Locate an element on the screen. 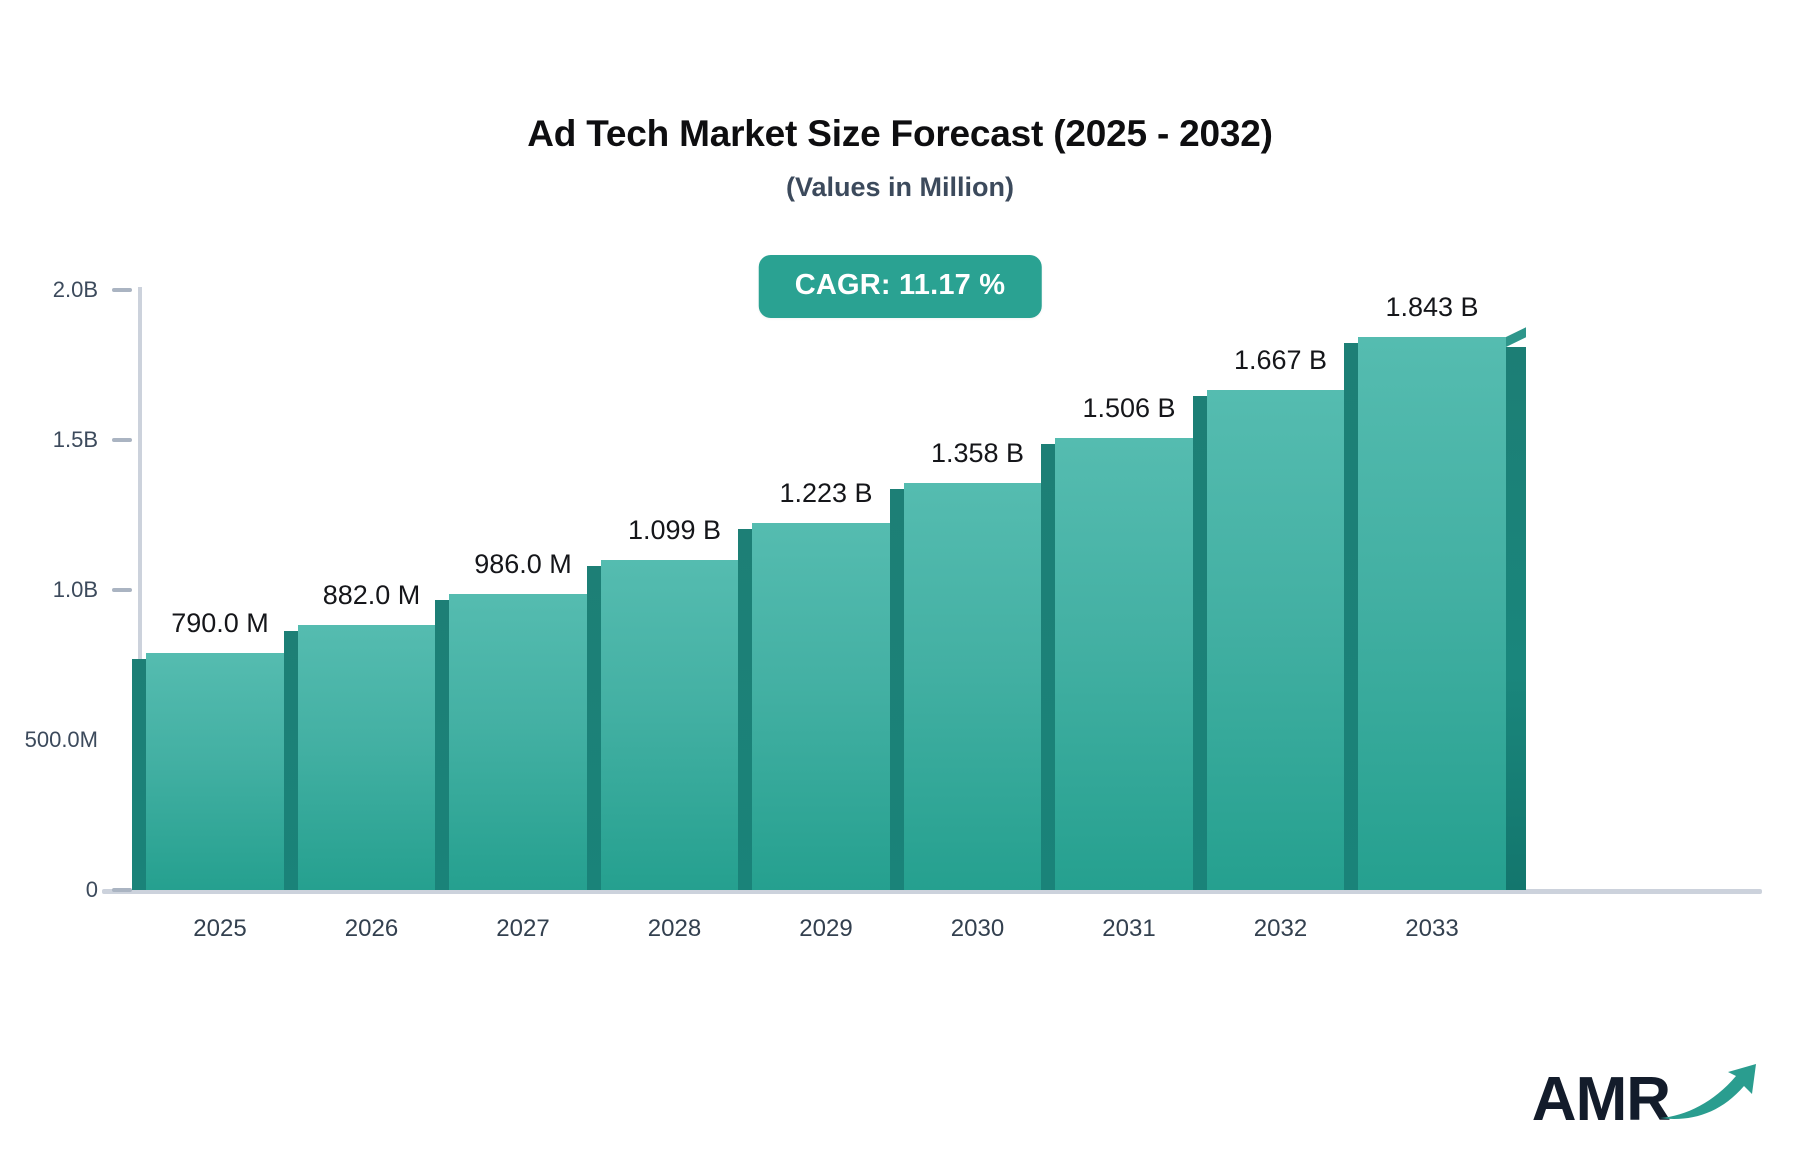 This screenshot has width=1800, height=1156. bar-2025: 790.0 M is located at coordinates (223, 749).